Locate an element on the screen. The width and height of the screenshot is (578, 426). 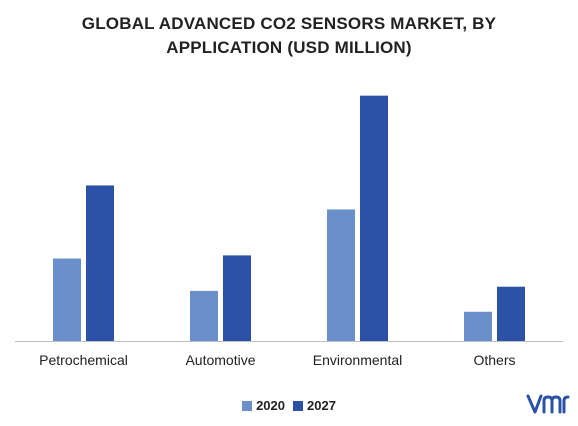
x-tick-label-others: Others is located at coordinates (494, 360).